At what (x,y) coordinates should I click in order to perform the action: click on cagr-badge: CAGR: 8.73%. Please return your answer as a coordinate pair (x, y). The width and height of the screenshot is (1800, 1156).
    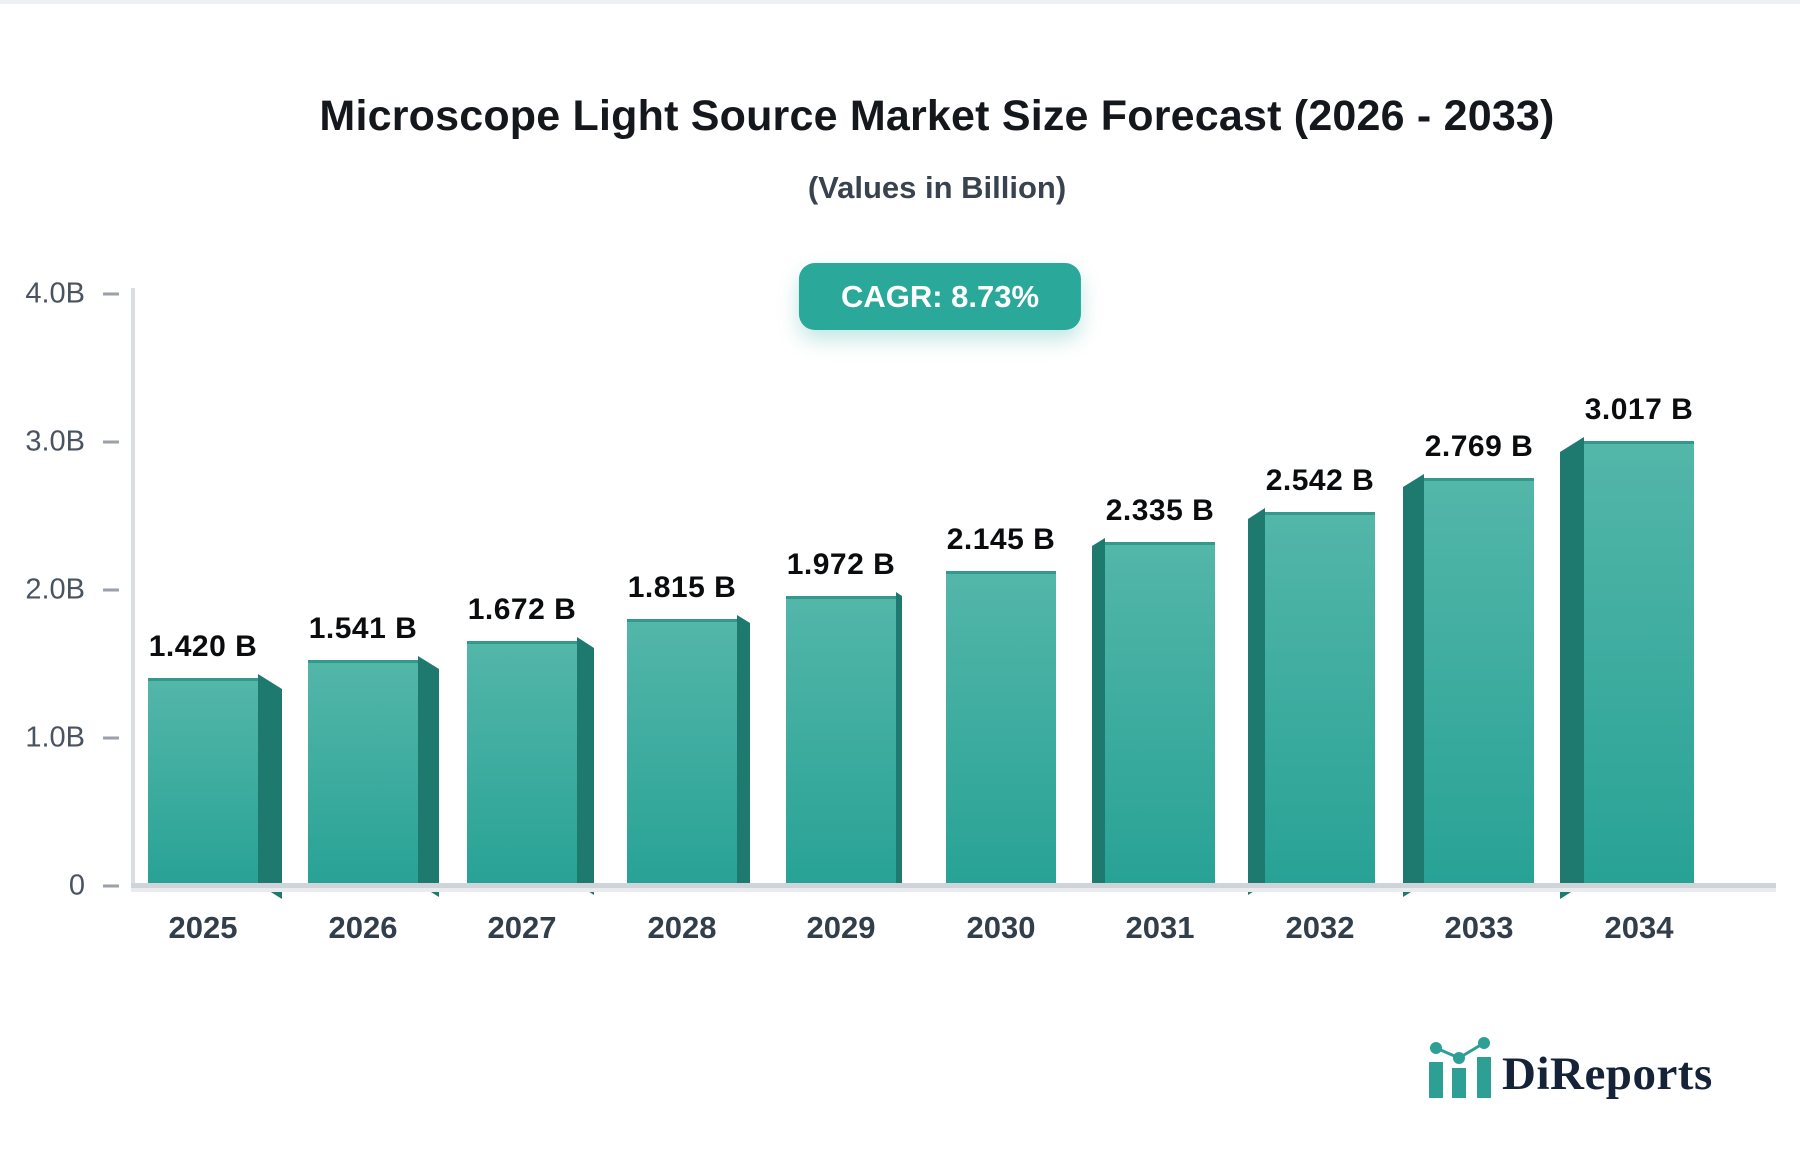
    Looking at the image, I should click on (940, 296).